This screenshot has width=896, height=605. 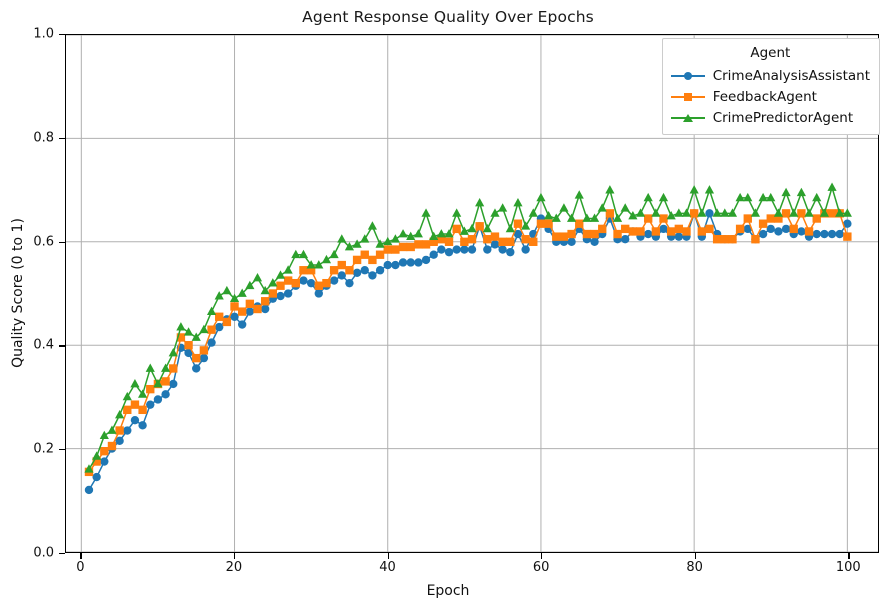 What do you see at coordinates (43, 553) in the screenshot?
I see `y-tick-label: 0.0` at bounding box center [43, 553].